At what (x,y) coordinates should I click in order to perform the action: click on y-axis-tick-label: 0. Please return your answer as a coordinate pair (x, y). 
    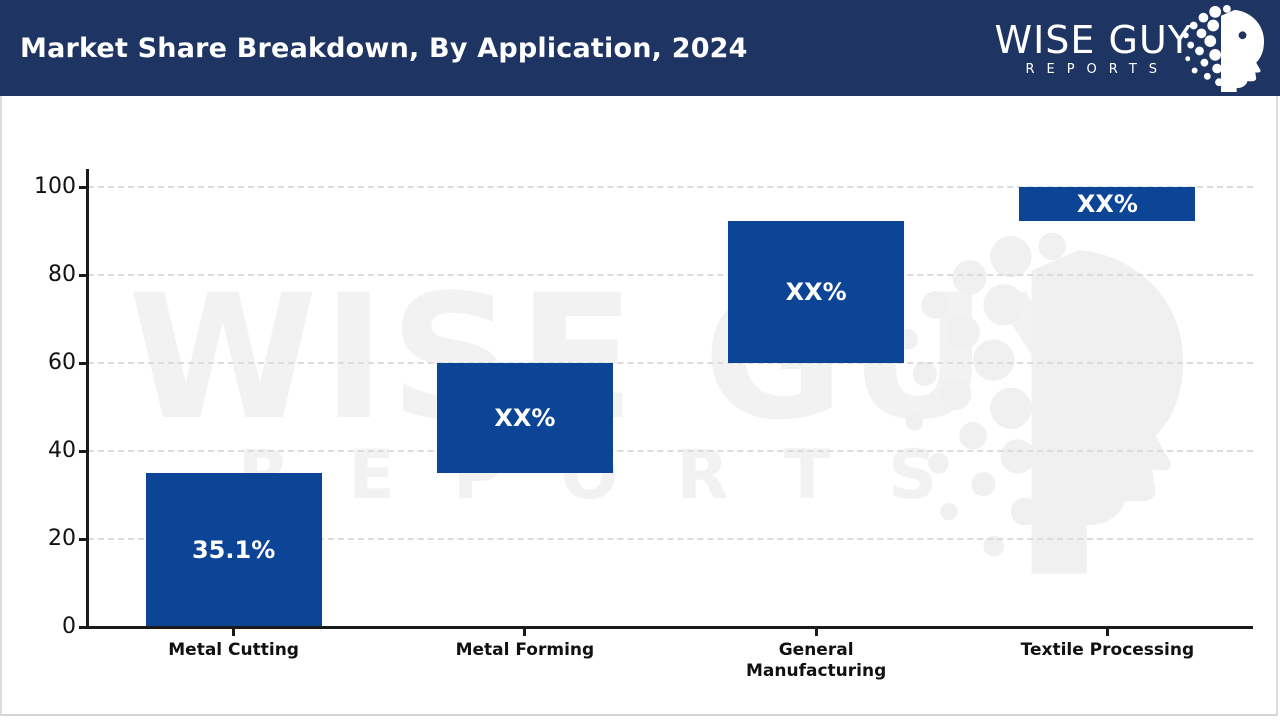
    Looking at the image, I should click on (69, 626).